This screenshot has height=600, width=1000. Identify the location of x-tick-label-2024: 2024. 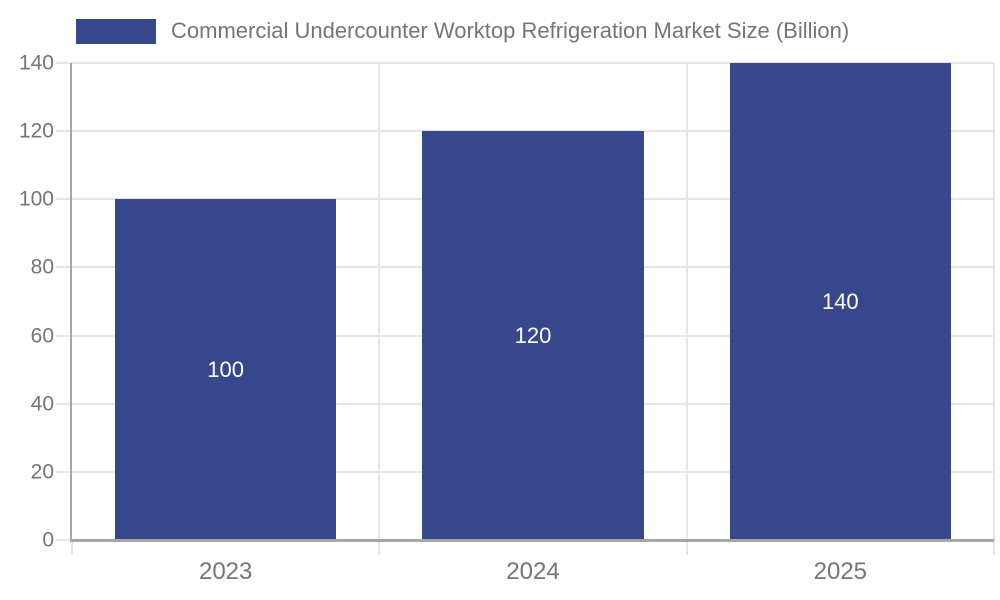
(533, 571).